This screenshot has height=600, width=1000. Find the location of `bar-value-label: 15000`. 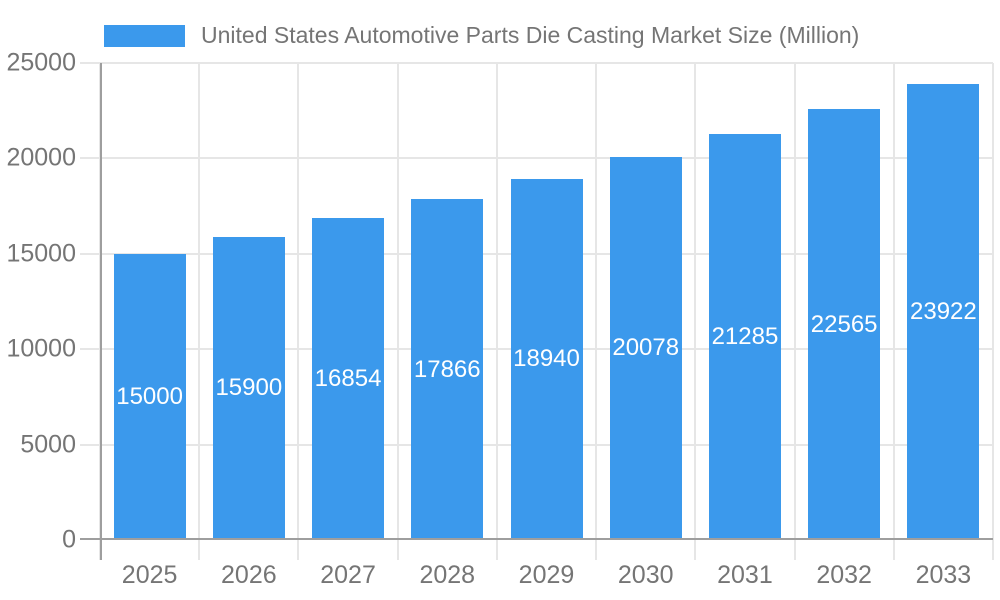

bar-value-label: 15000 is located at coordinates (149, 396).